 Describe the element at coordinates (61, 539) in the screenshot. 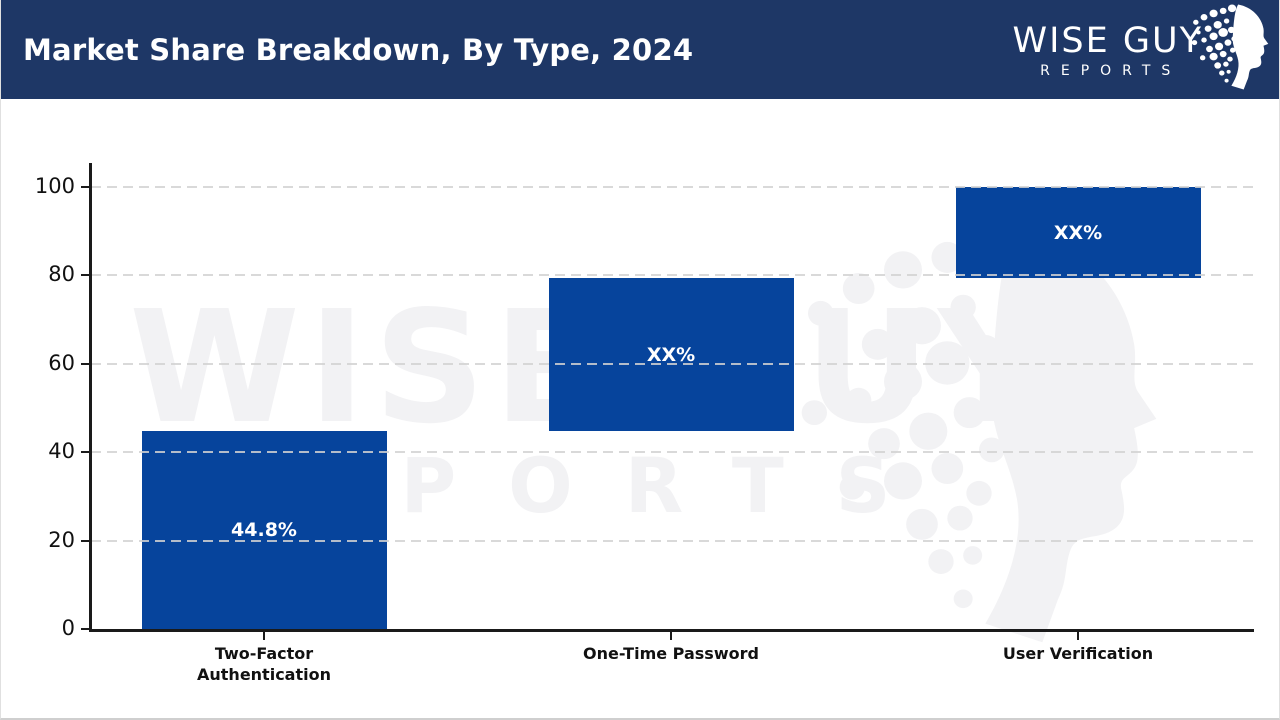

I see `y-tick-label: 20` at that location.